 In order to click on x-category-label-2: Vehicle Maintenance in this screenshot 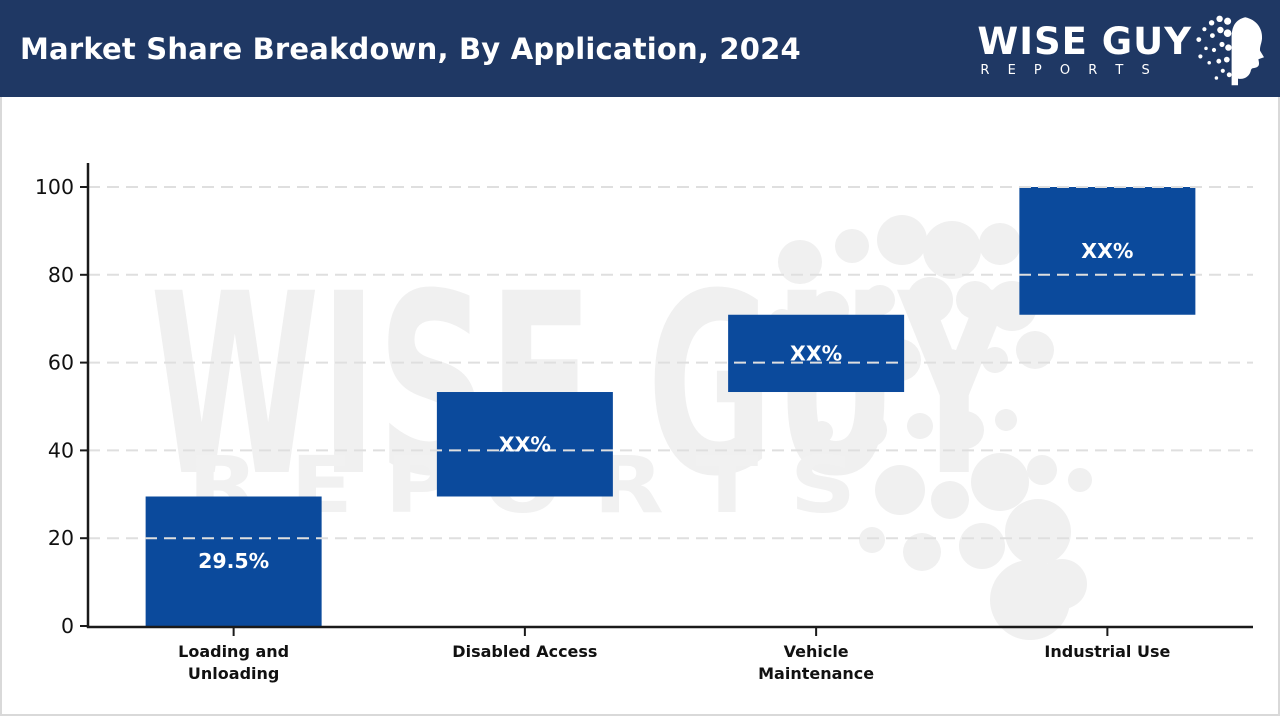, I will do `click(816, 662)`.